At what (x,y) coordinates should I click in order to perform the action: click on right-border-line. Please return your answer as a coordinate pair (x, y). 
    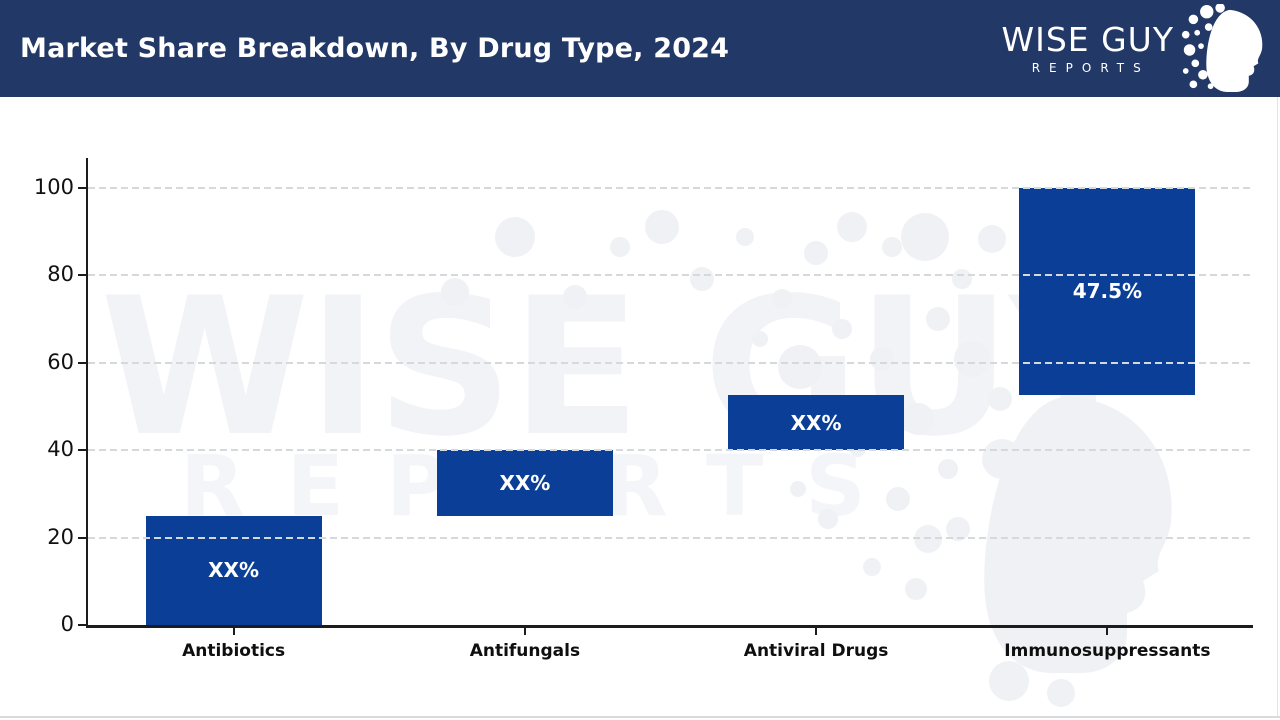
    Looking at the image, I should click on (1277, 406).